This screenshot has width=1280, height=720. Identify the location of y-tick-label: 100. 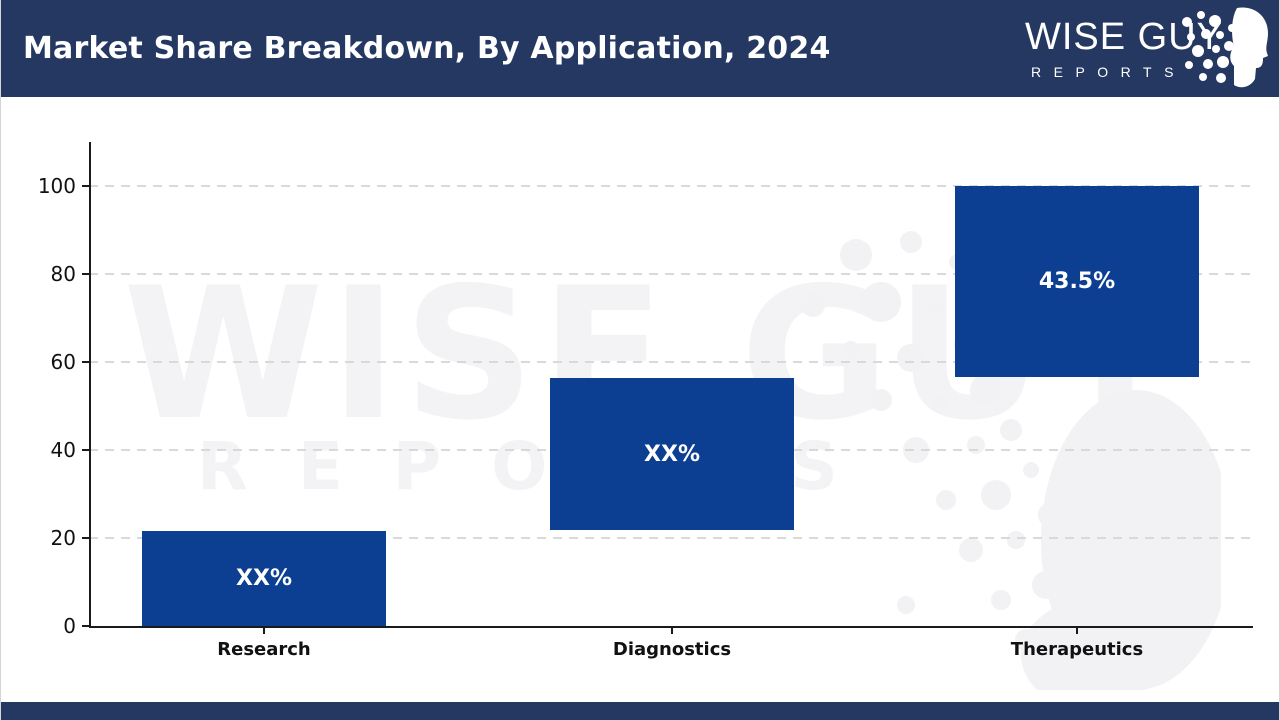
(56, 186).